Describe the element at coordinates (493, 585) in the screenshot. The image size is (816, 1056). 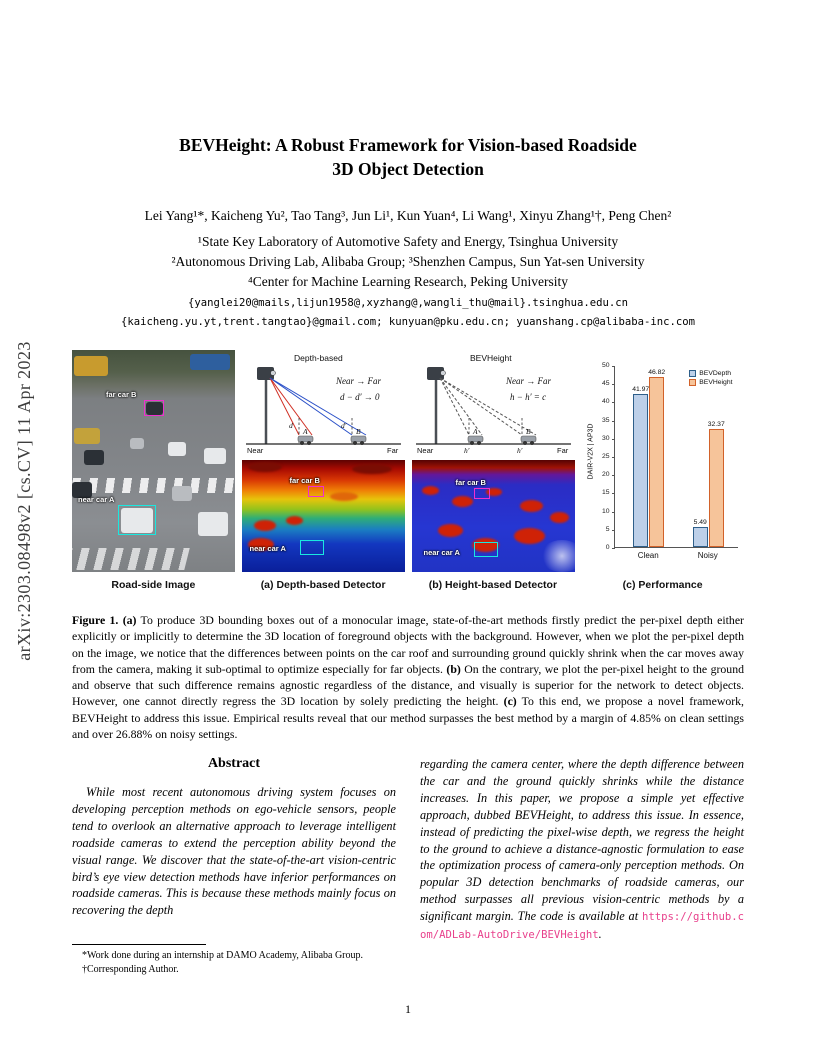
I see `panel-label-height: (b) Height-based Detector` at that location.